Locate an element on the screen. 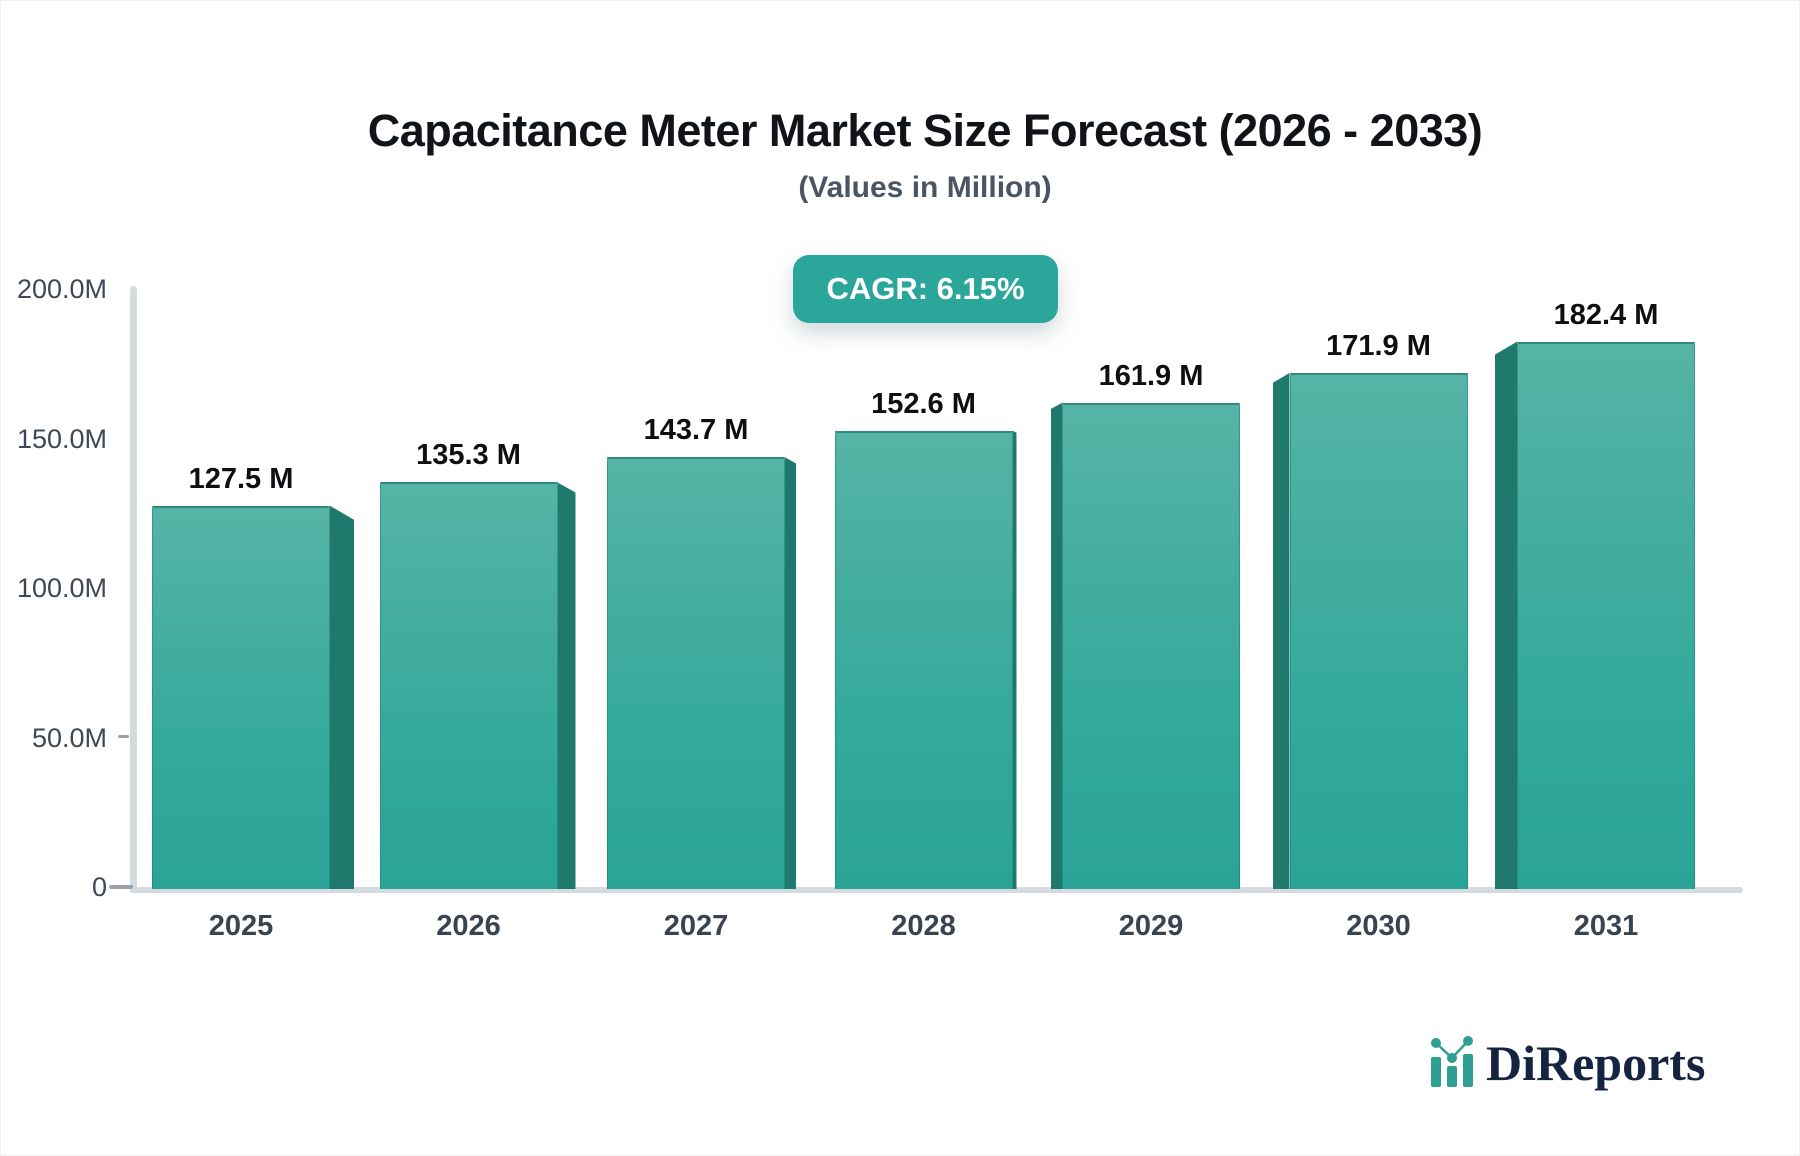  bar-value-label: 182.4 M is located at coordinates (1606, 314).